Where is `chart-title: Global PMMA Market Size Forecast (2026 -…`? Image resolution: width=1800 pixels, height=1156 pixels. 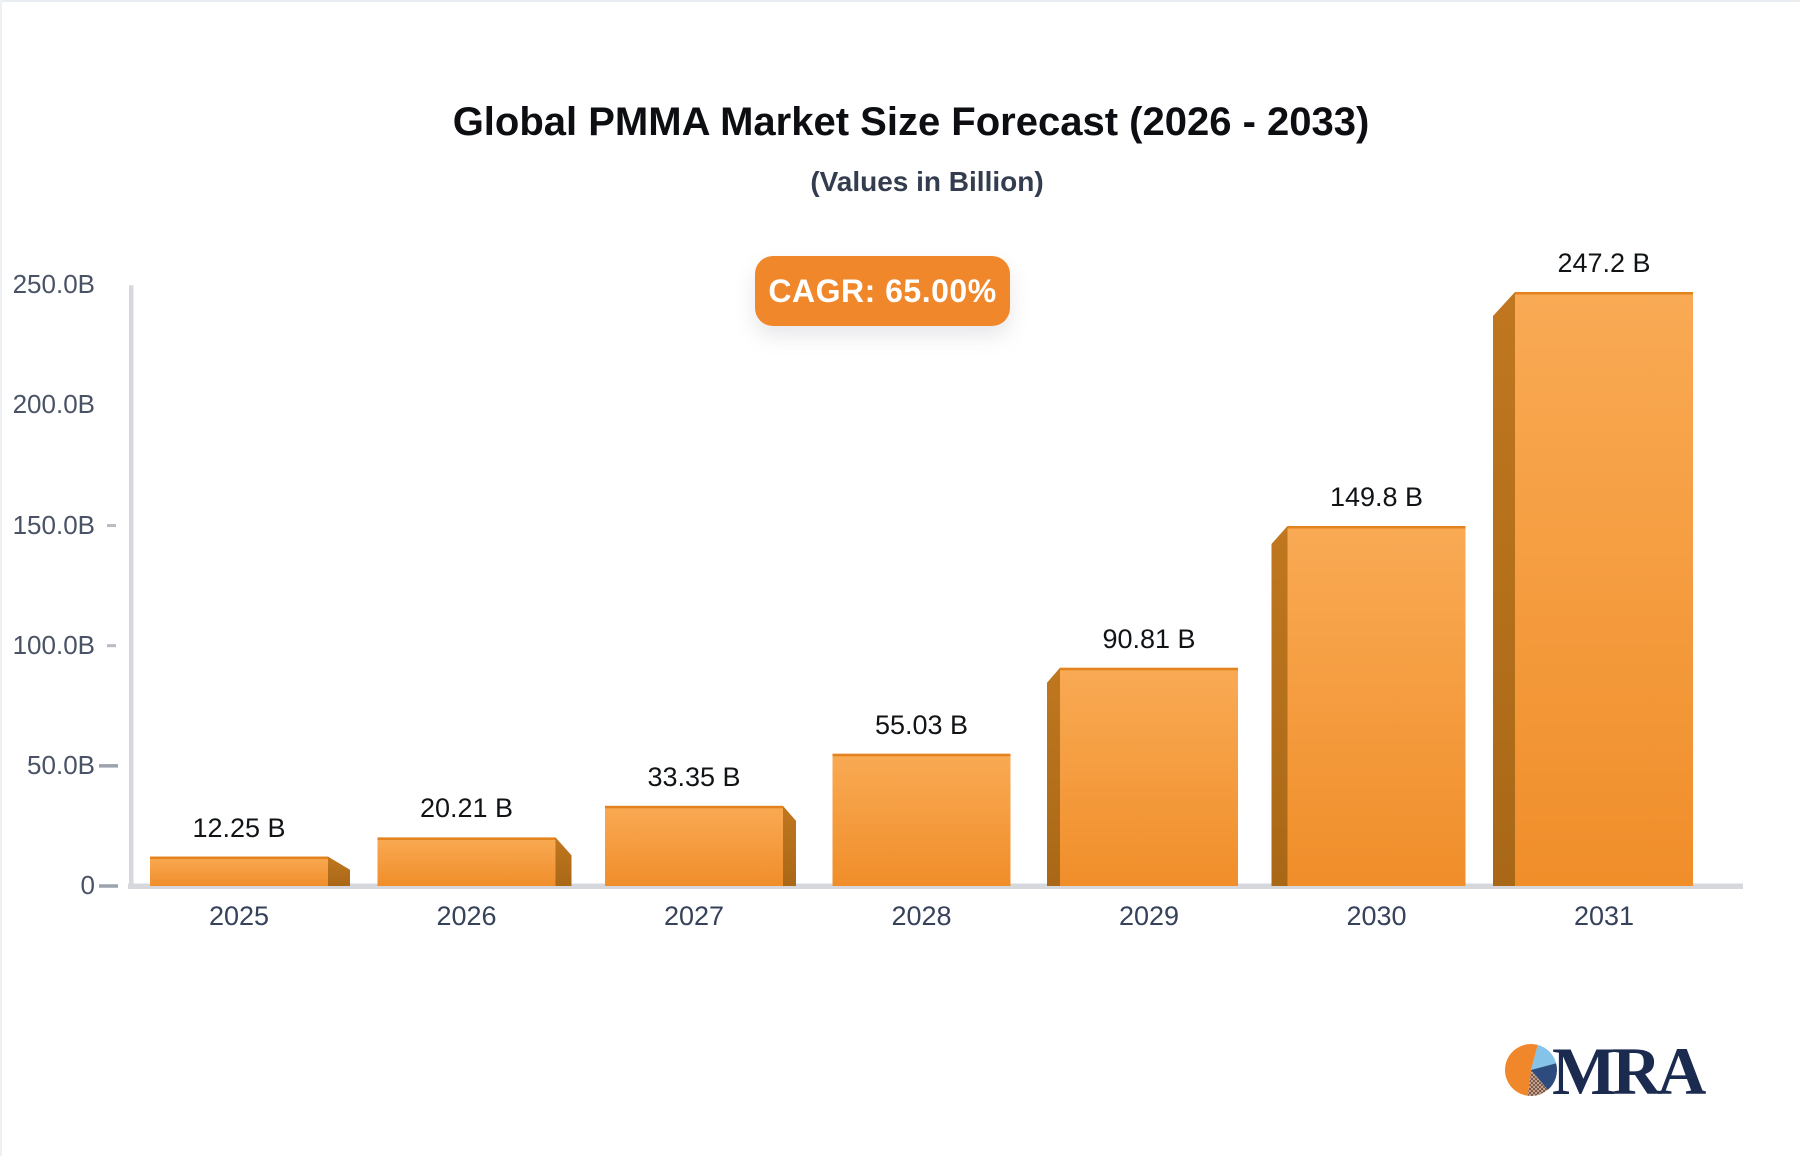 chart-title: Global PMMA Market Size Forecast (2026 -… is located at coordinates (911, 122).